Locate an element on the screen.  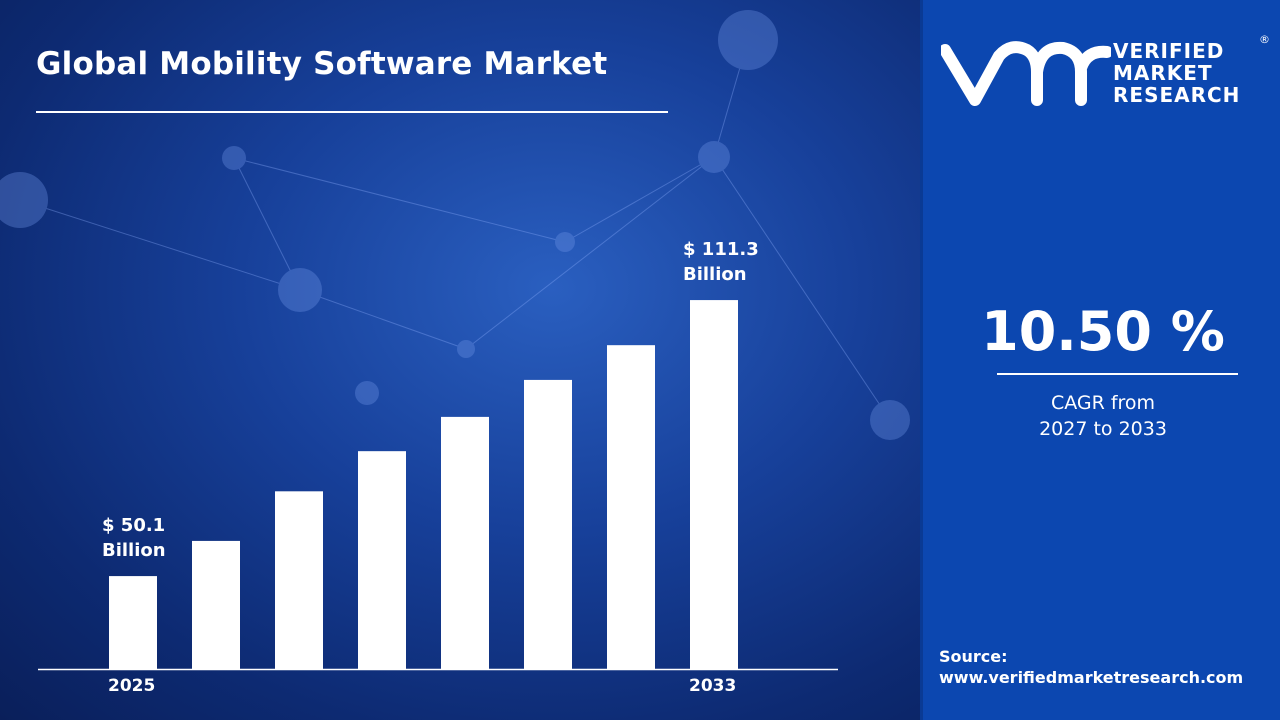
brand-name: VERIFIED MARKET RESEARCH is located at coordinates (1176, 73).